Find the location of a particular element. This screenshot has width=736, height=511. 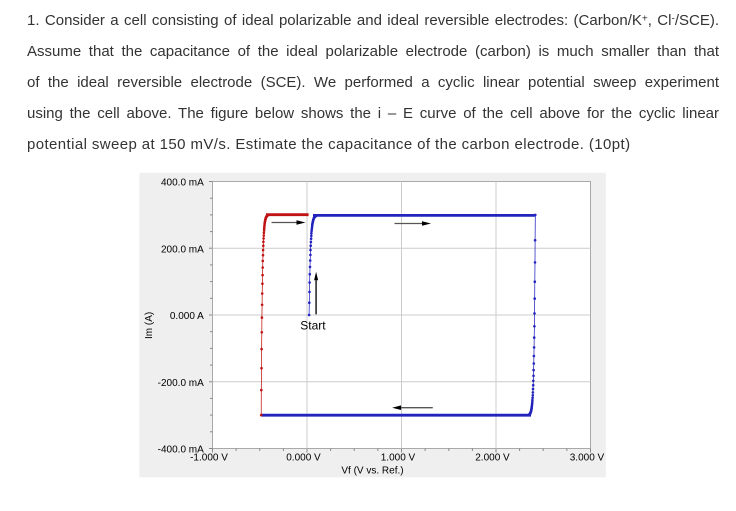

svg-text: 2.000 V is located at coordinates (492, 457).